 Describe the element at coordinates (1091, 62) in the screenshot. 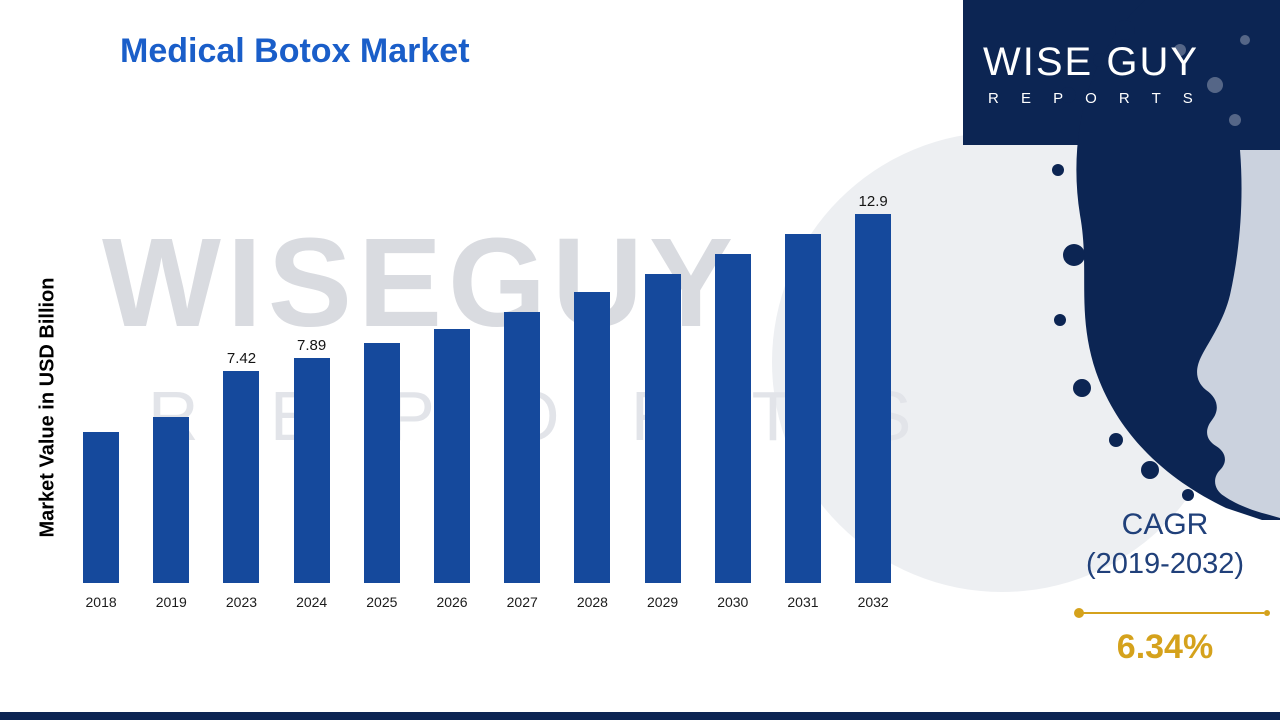

I see `brand-name-text: WISE GUY` at that location.